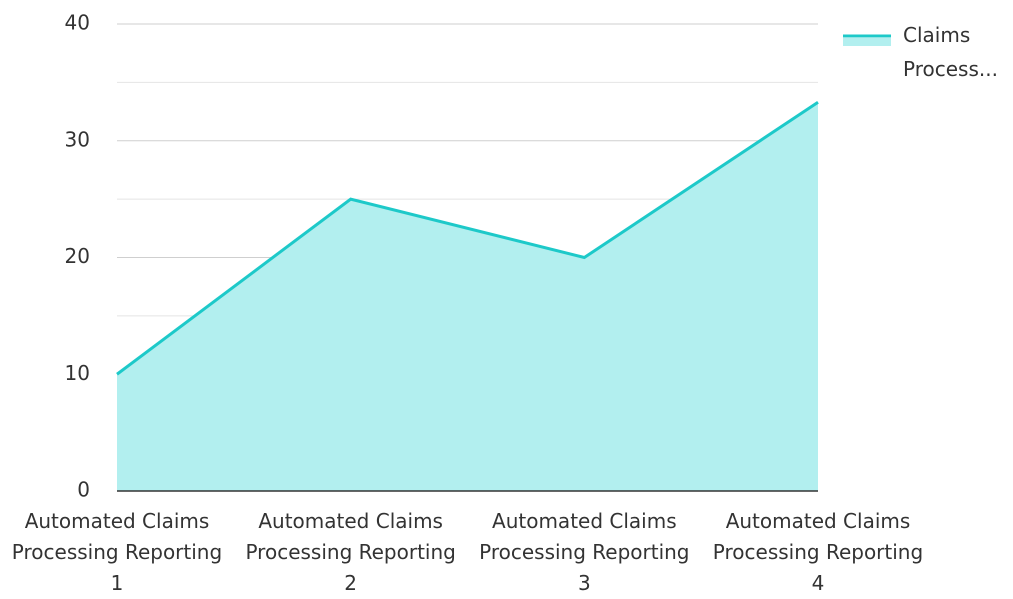  I want to click on text-line: 3, so click(584, 583).